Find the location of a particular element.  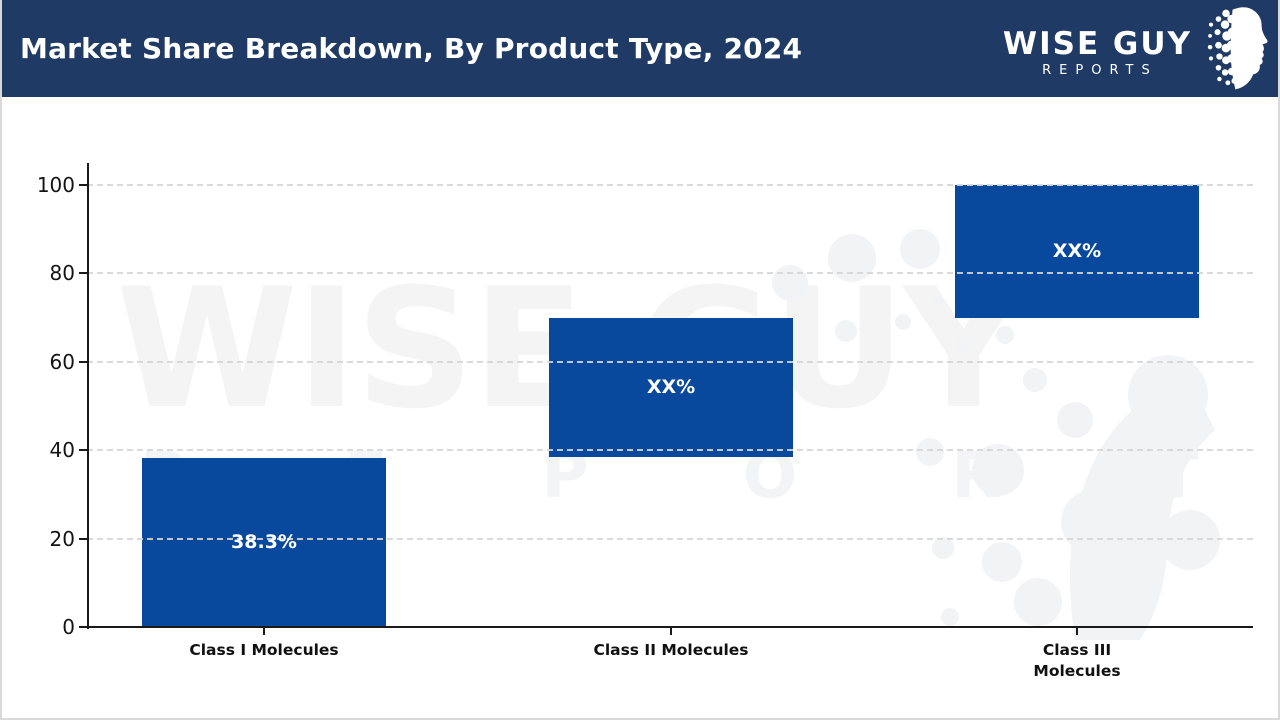

logo-wordmark: WISE GUY REPORTS is located at coordinates (1097, 52).